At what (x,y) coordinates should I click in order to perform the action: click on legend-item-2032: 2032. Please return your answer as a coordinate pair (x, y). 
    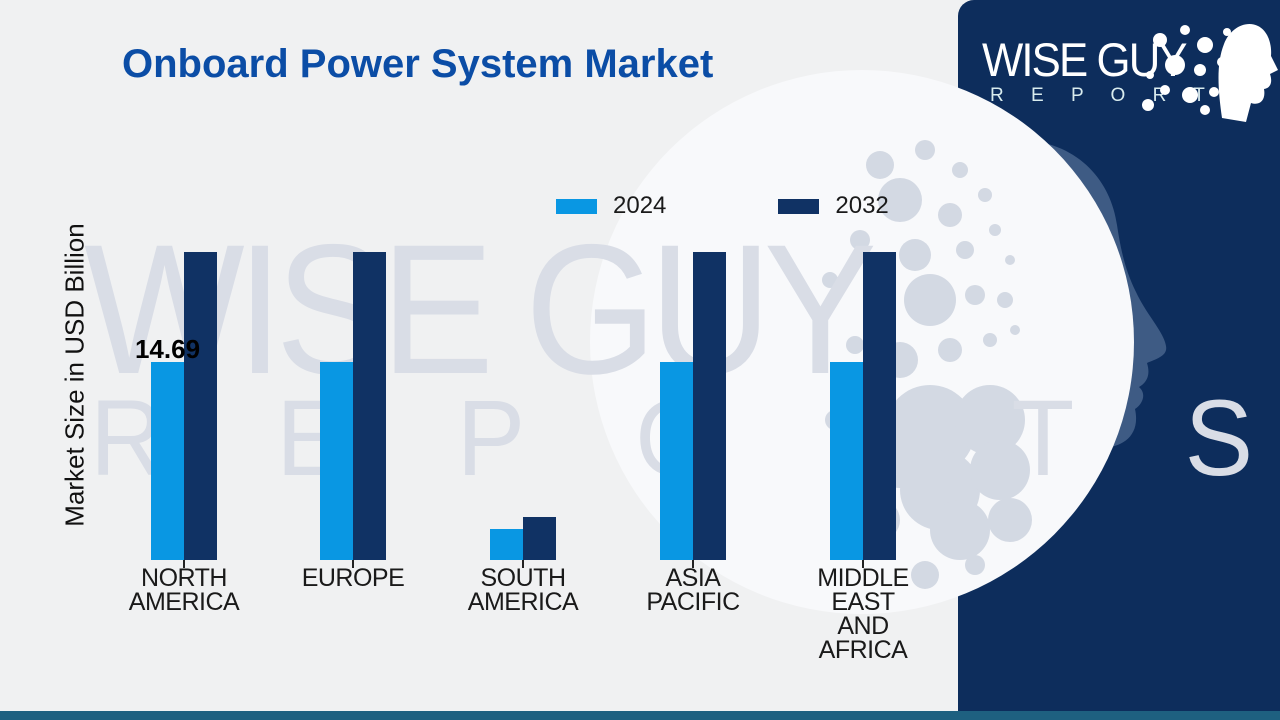
    Looking at the image, I should click on (833, 206).